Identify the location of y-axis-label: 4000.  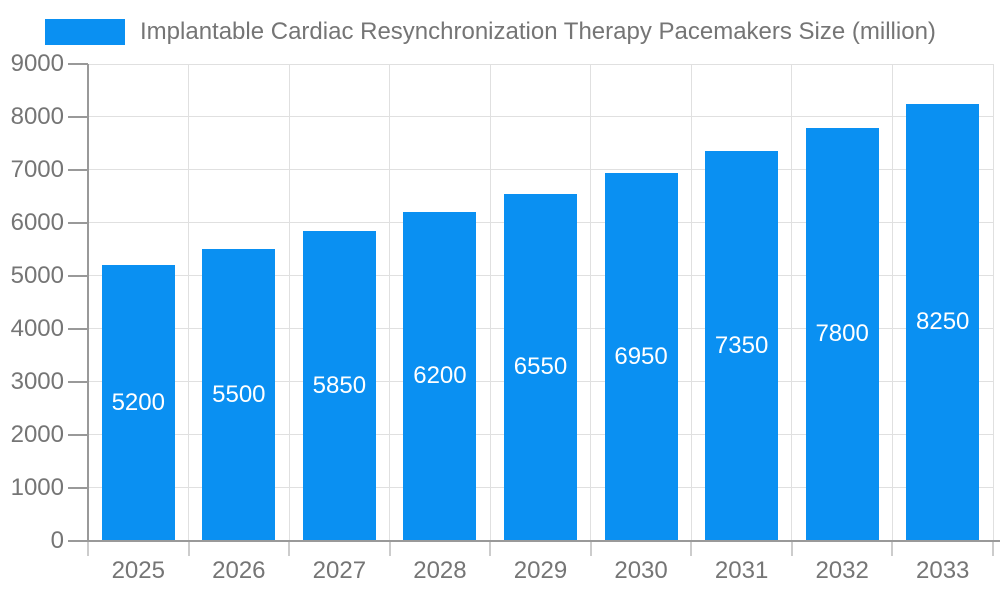
(37, 328).